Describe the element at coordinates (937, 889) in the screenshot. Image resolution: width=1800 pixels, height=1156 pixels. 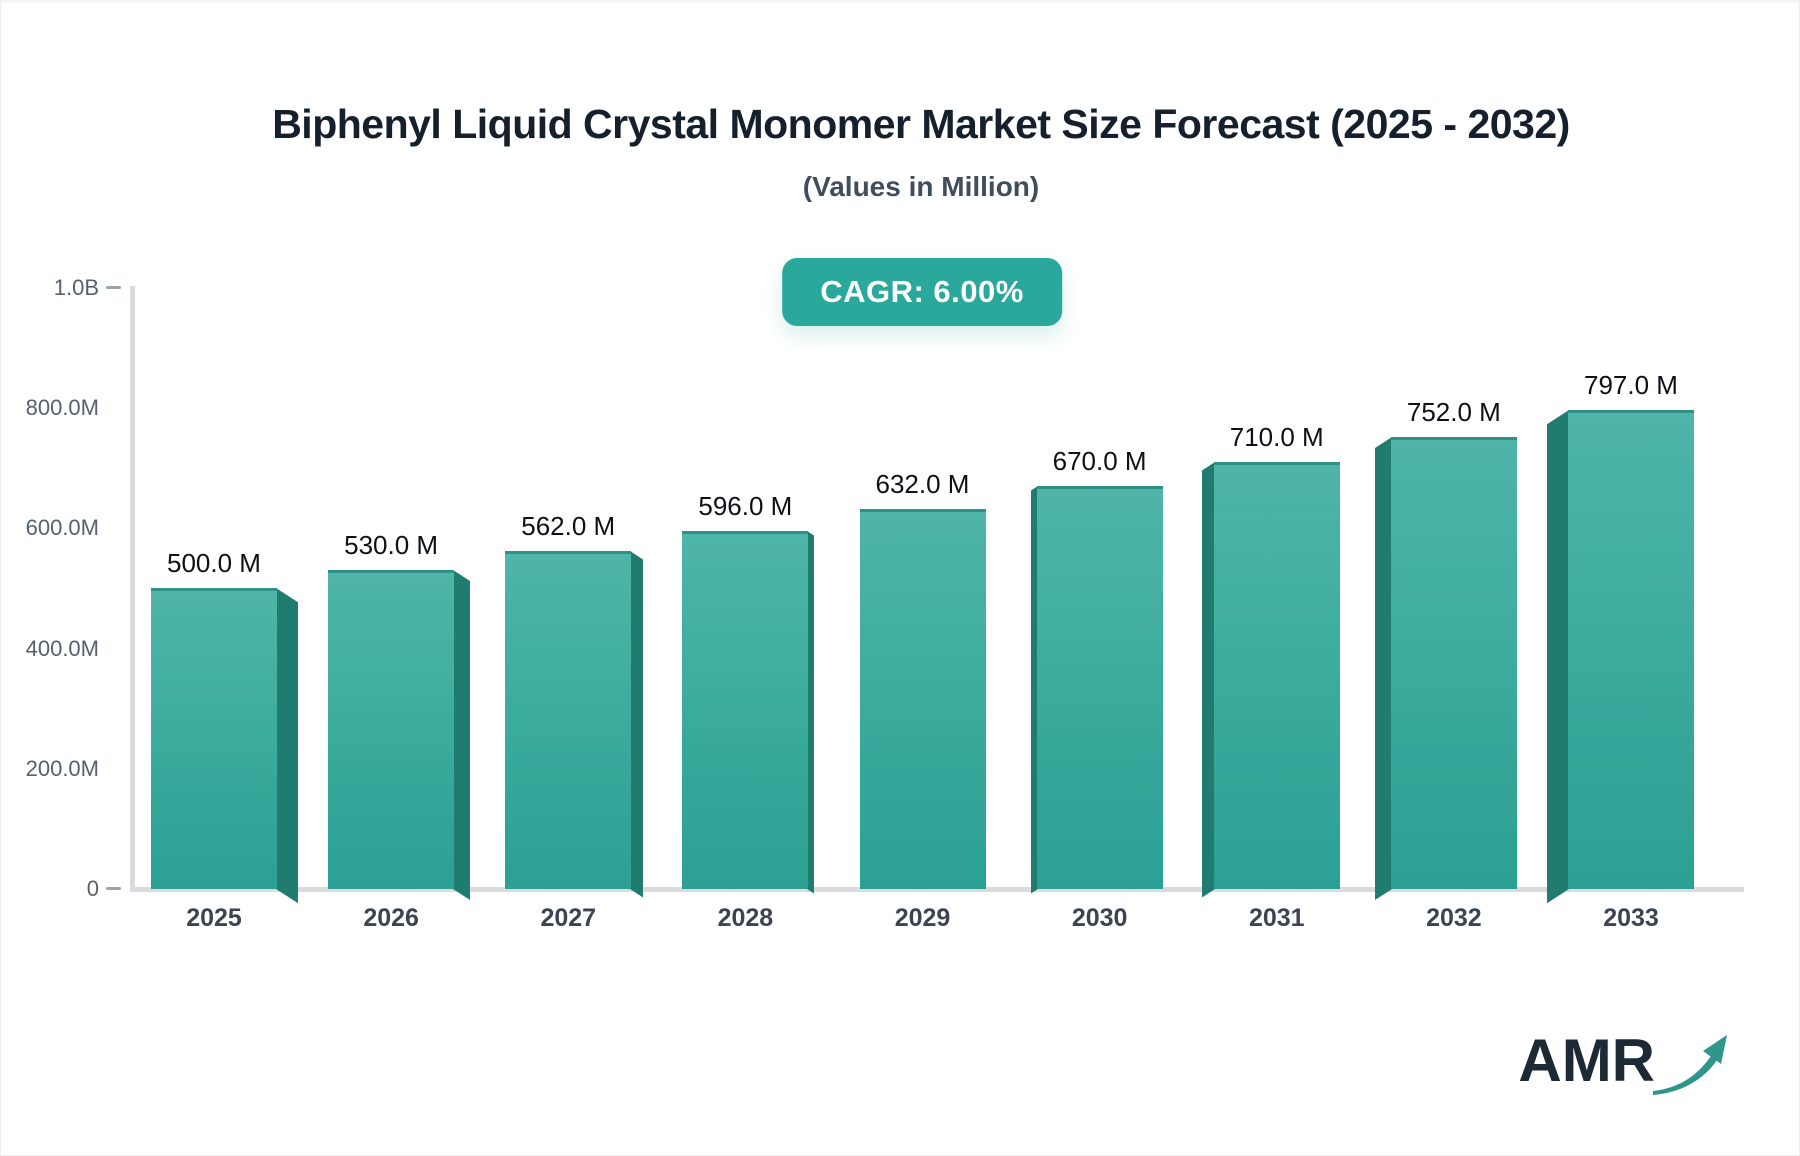
I see `x-axis-baseline` at that location.